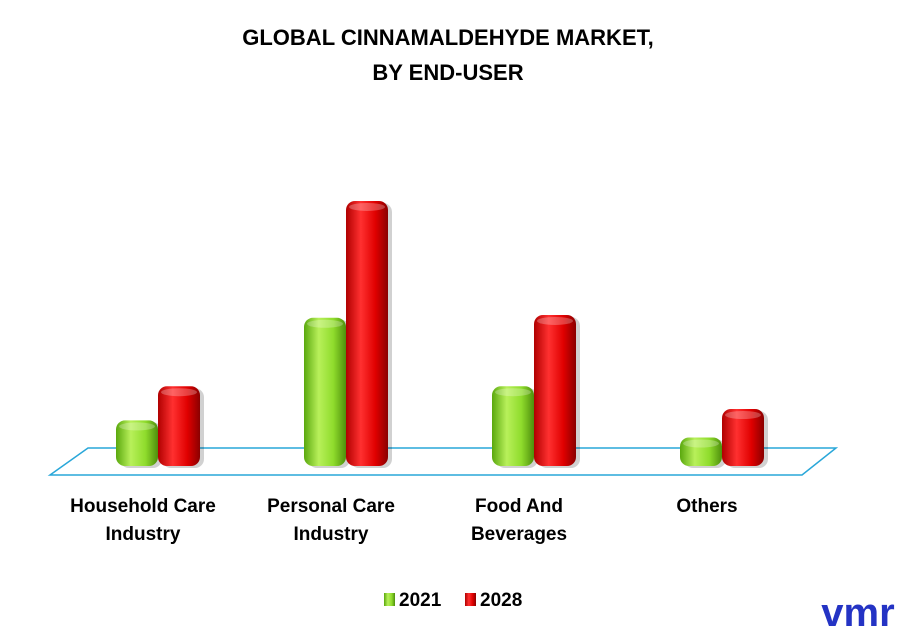 The image size is (897, 632). Describe the element at coordinates (501, 600) in the screenshot. I see `legend-label-2028: 2028` at that location.